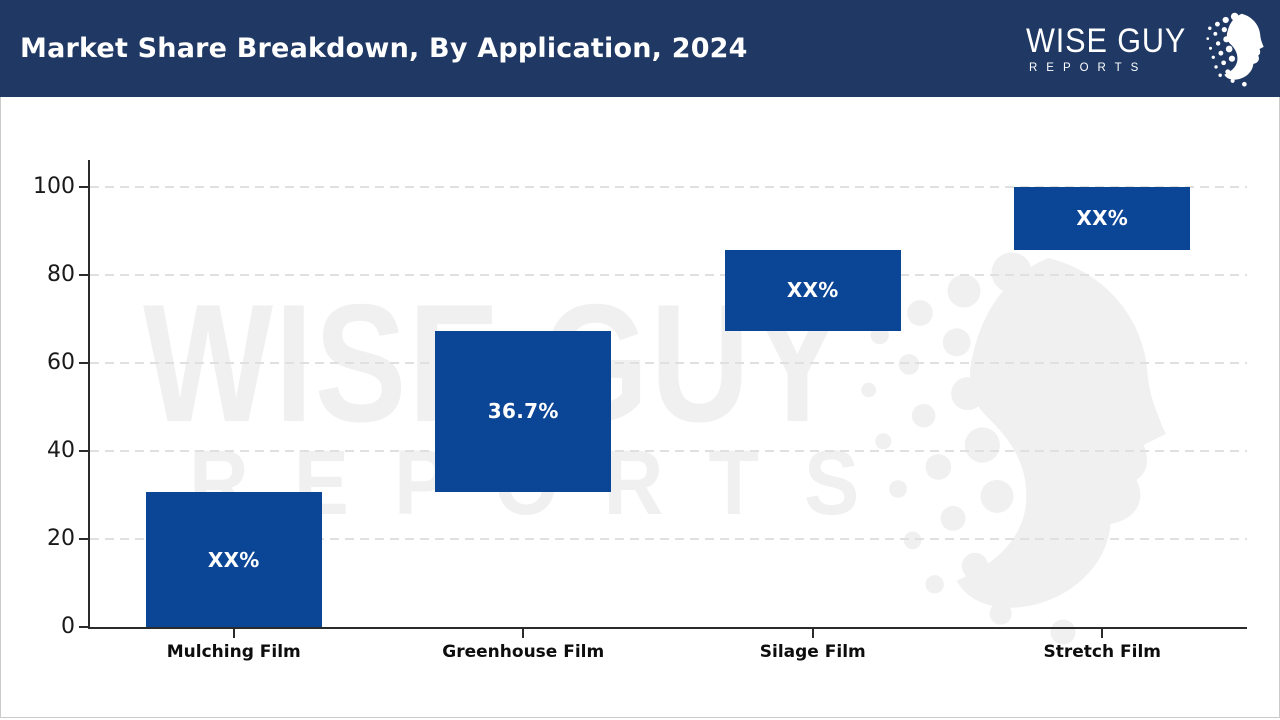 The width and height of the screenshot is (1280, 720). What do you see at coordinates (1106, 40) in the screenshot?
I see `brand-name: WISE GUY` at bounding box center [1106, 40].